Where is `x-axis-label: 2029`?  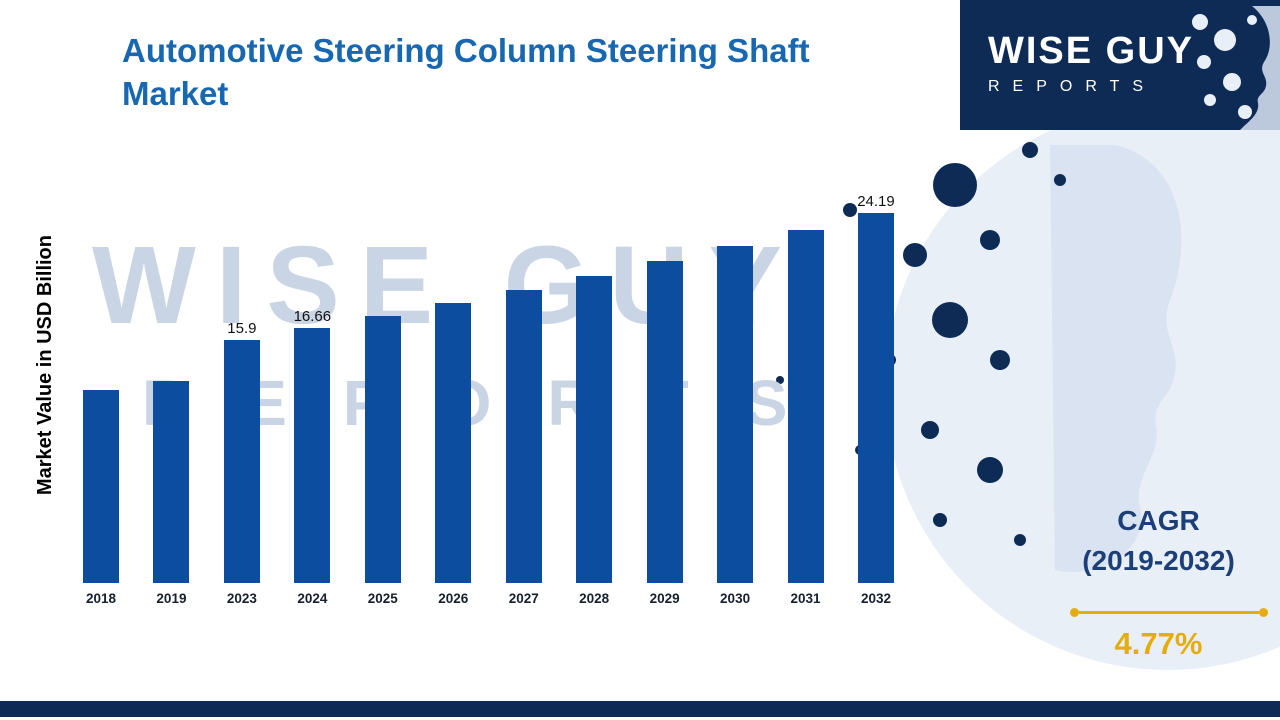 x-axis-label: 2029 is located at coordinates (664, 598).